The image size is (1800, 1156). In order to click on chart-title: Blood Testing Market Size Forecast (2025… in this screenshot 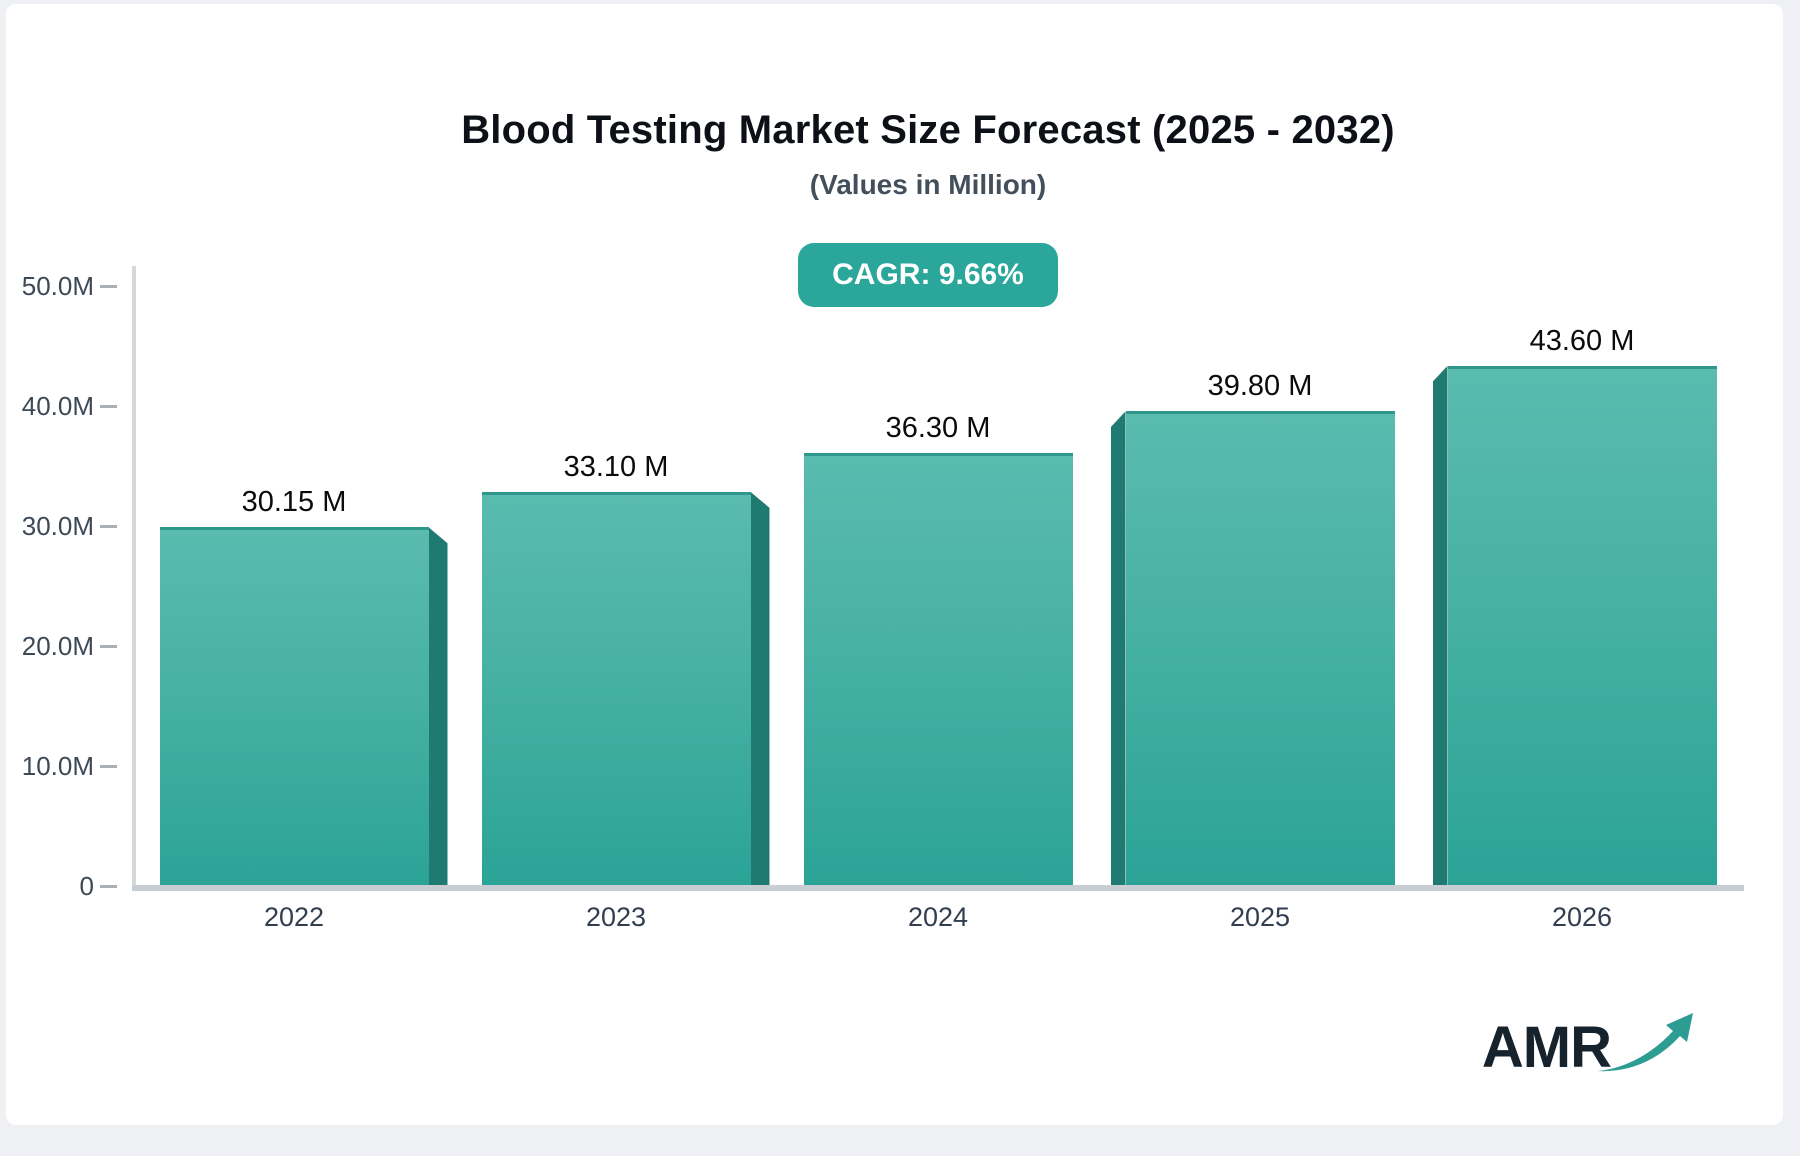, I will do `click(928, 130)`.